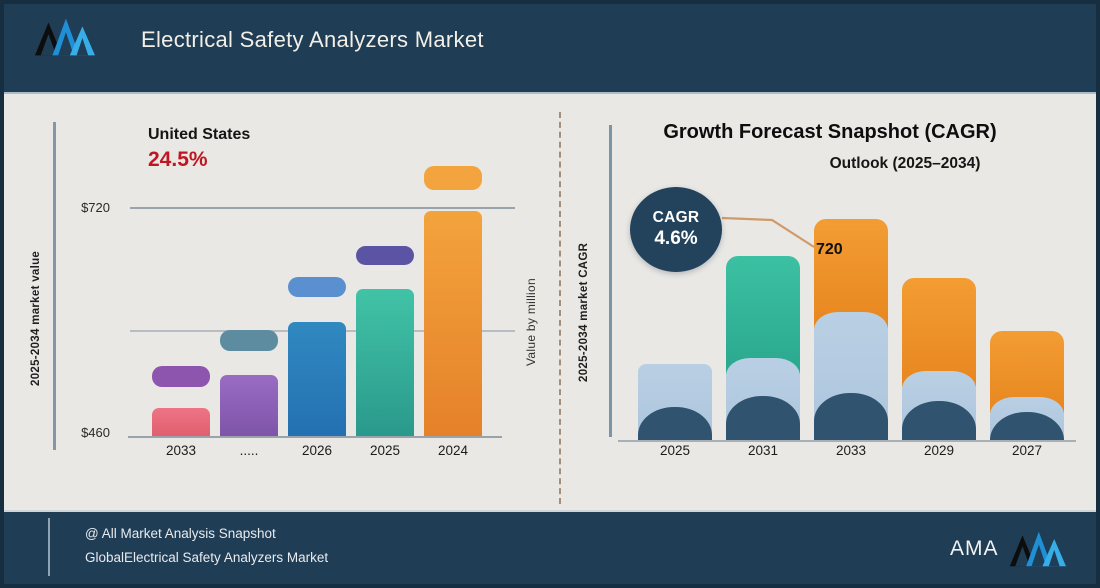 This screenshot has width=1100, height=588. I want to click on left-category-label: 2033, so click(181, 450).